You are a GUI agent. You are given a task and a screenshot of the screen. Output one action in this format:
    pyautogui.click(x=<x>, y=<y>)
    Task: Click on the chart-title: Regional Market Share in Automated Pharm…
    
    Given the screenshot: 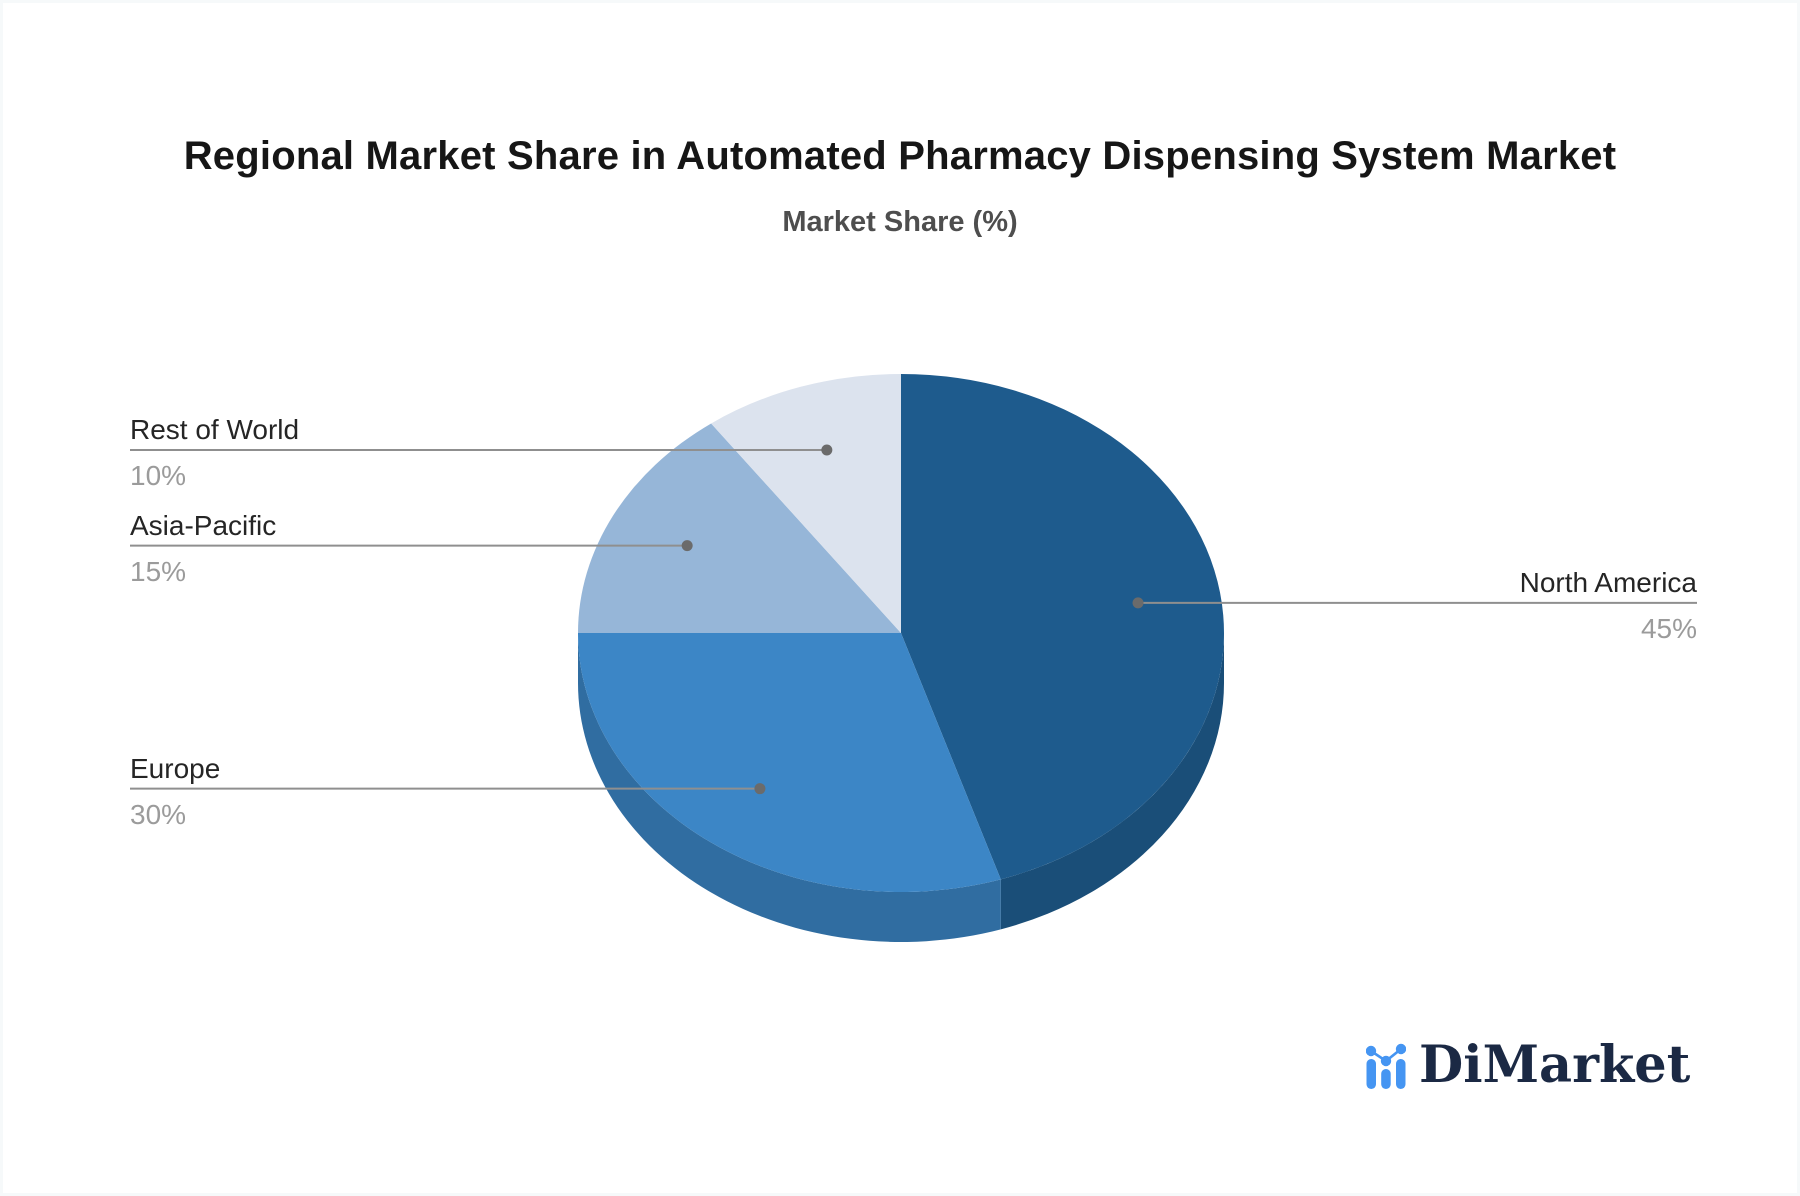 What is the action you would take?
    pyautogui.click(x=900, y=156)
    